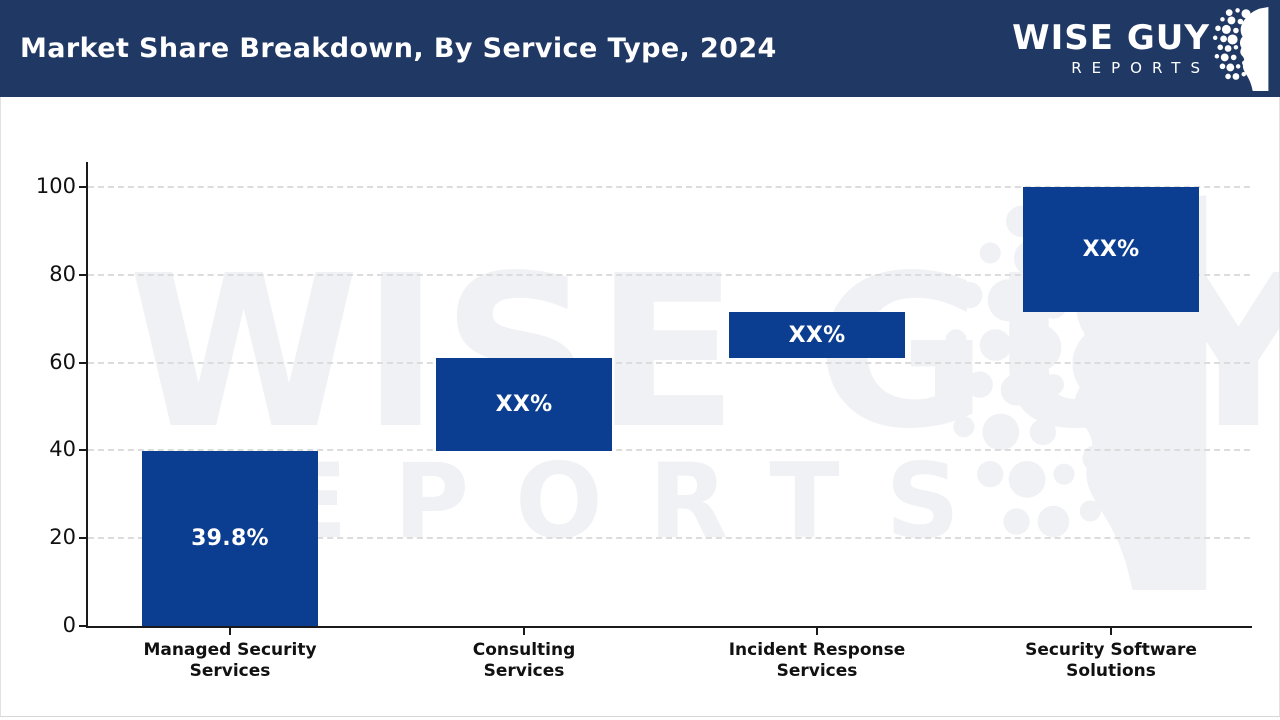  Describe the element at coordinates (669, 627) in the screenshot. I see `x-axis-line` at that location.